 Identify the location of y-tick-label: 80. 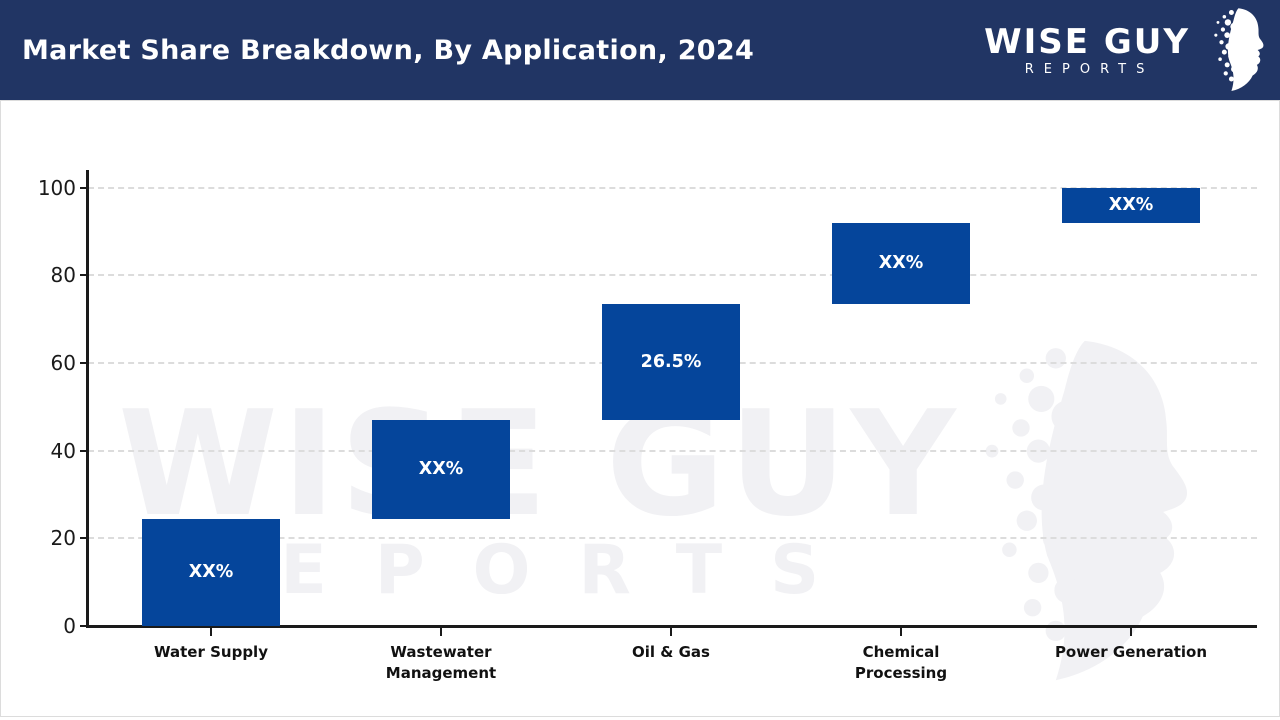
(63, 275).